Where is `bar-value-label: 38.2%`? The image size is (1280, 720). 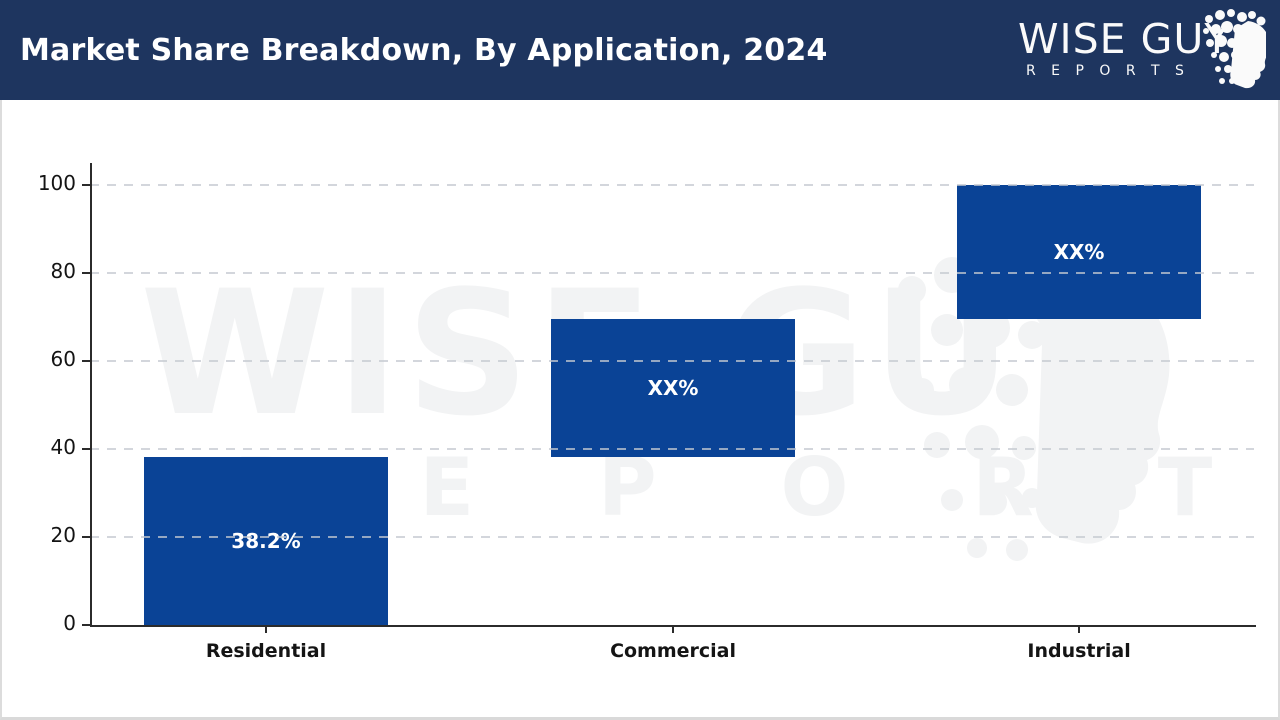
bar-value-label: 38.2% is located at coordinates (266, 540).